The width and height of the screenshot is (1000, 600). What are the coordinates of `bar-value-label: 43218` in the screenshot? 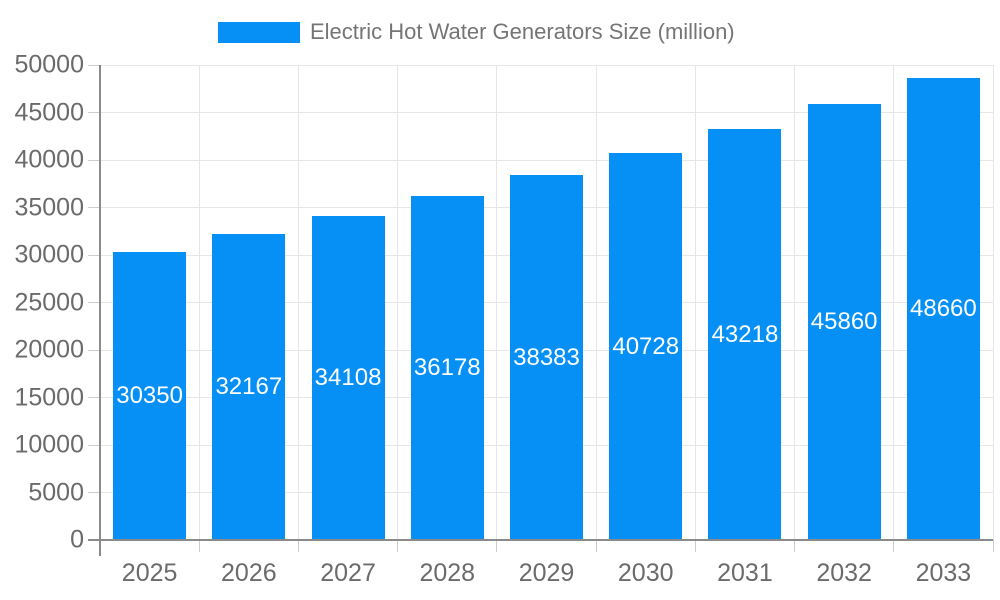 It's located at (745, 334).